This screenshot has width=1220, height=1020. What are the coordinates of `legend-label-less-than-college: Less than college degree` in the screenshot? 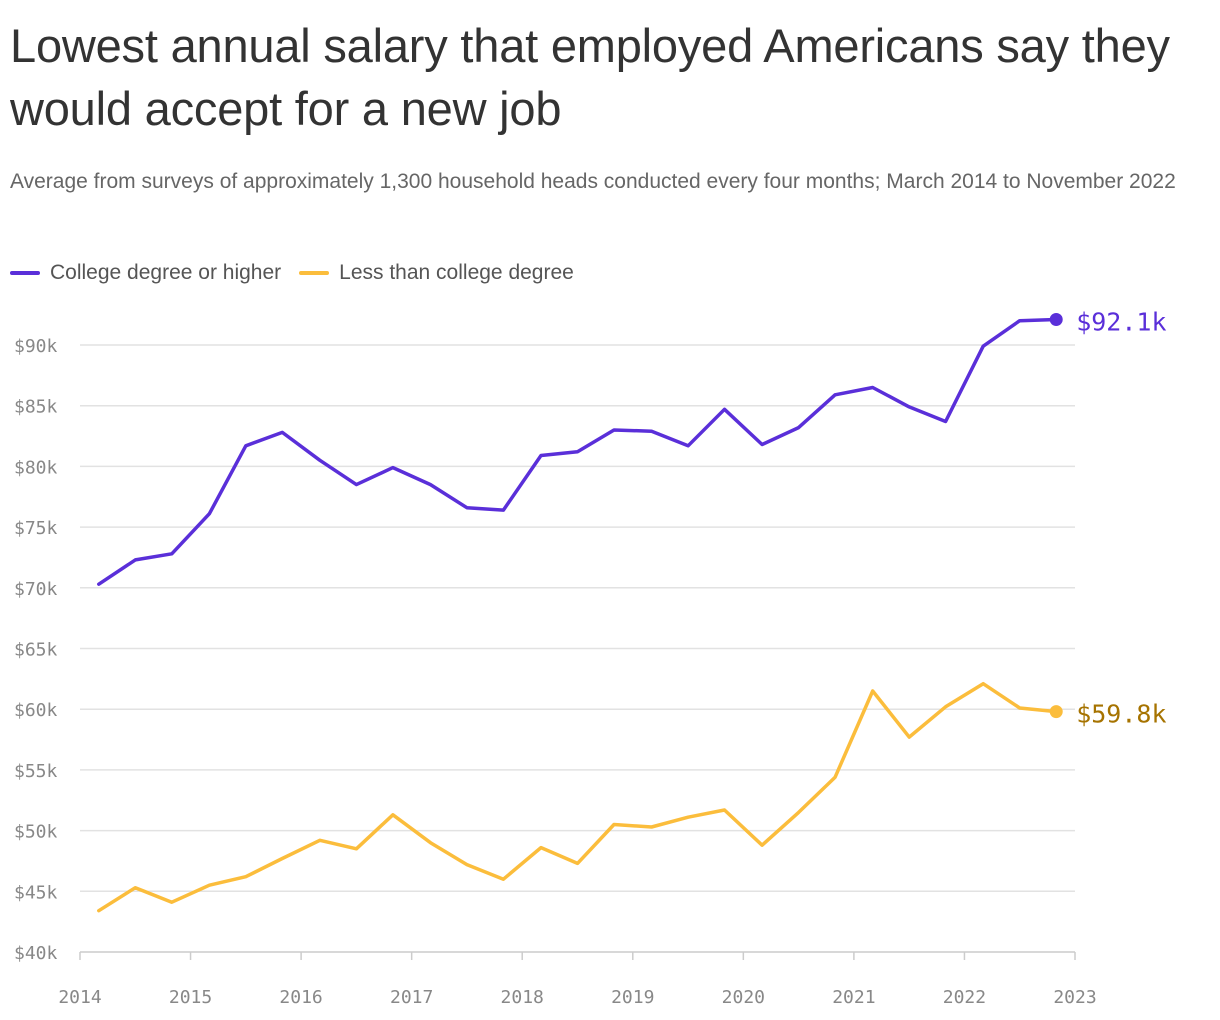 It's located at (456, 272).